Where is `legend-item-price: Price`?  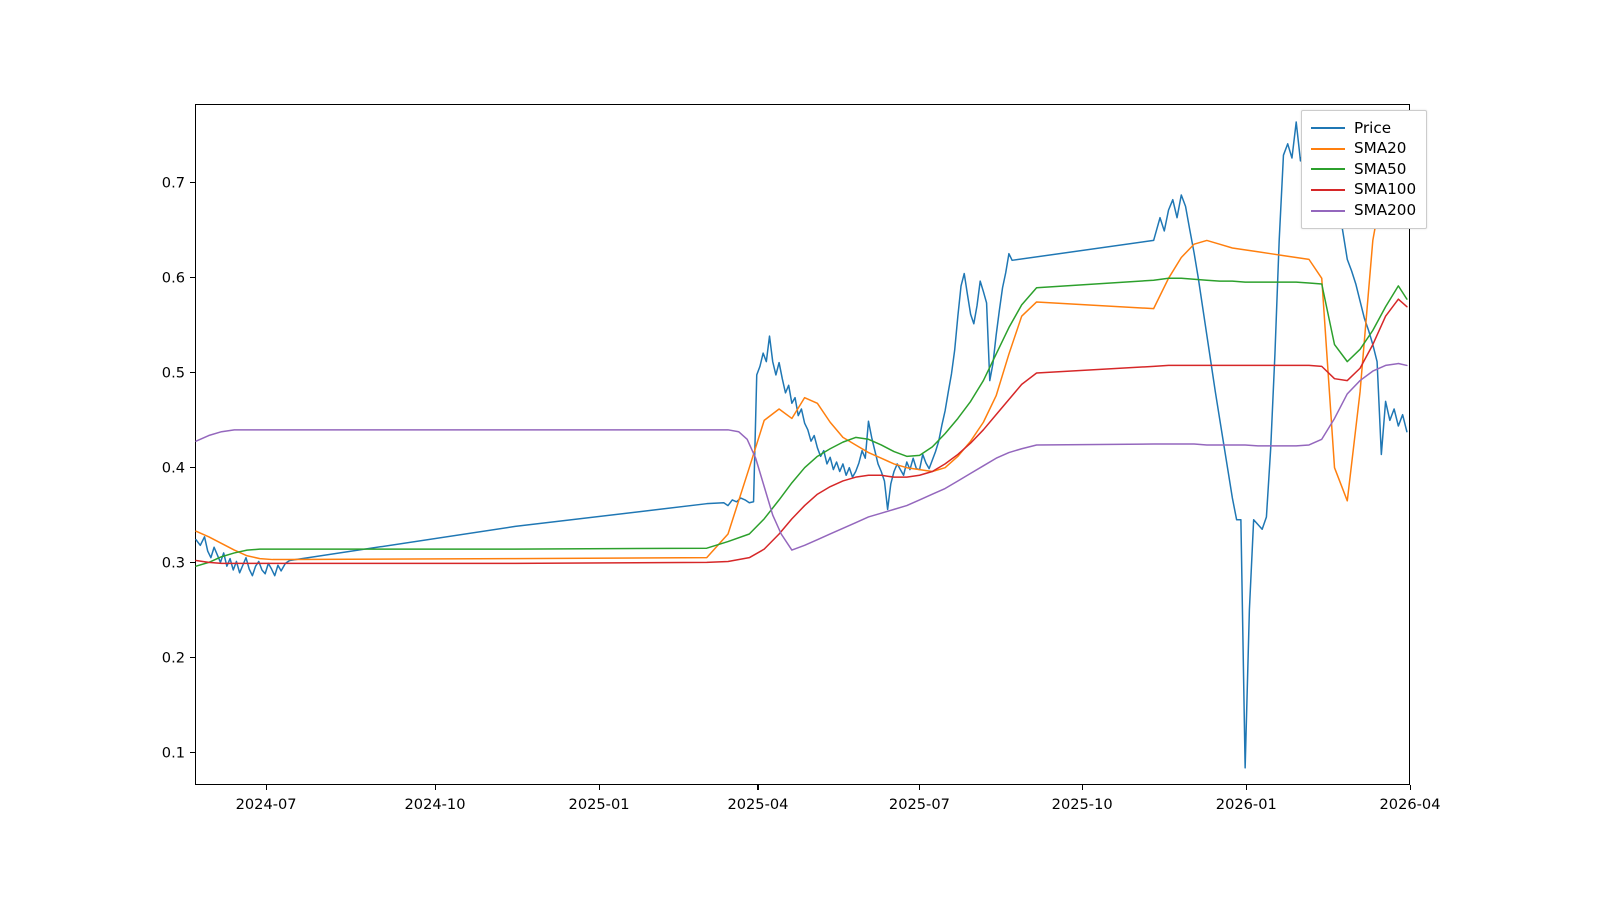
legend-item-price: Price is located at coordinates (1363, 128).